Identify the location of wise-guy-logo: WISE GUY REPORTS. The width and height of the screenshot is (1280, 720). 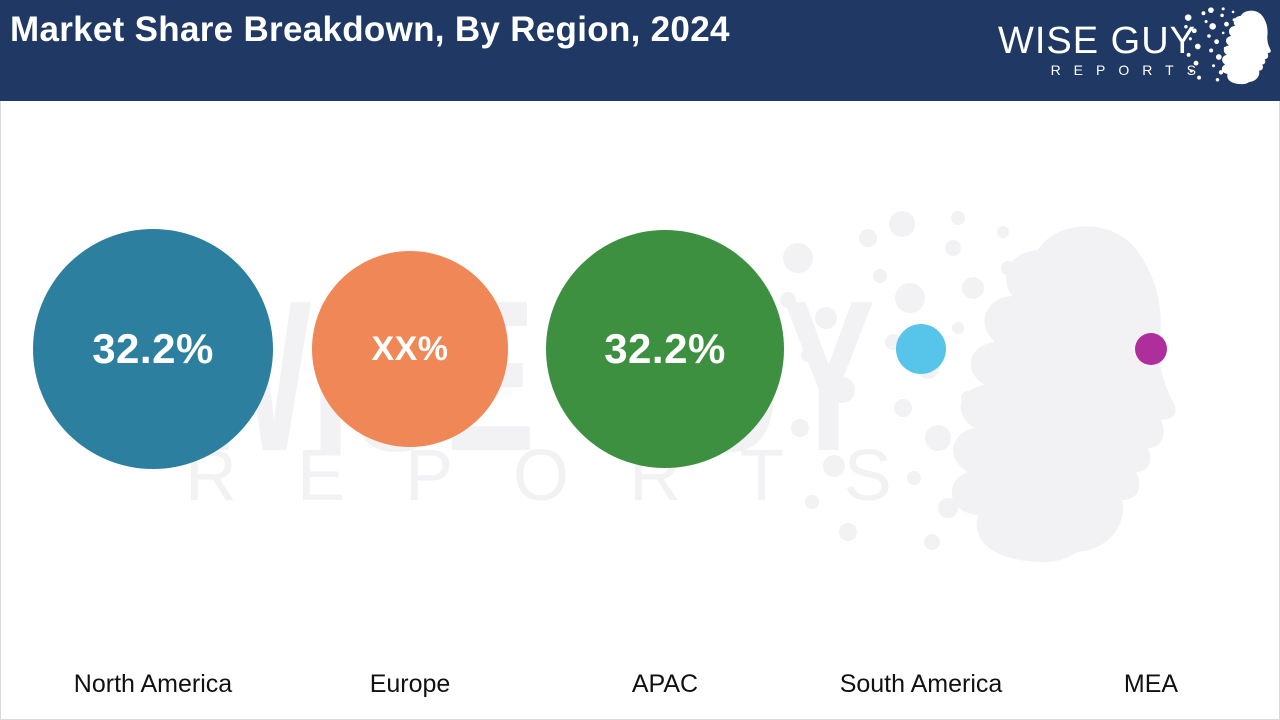
(1136, 47).